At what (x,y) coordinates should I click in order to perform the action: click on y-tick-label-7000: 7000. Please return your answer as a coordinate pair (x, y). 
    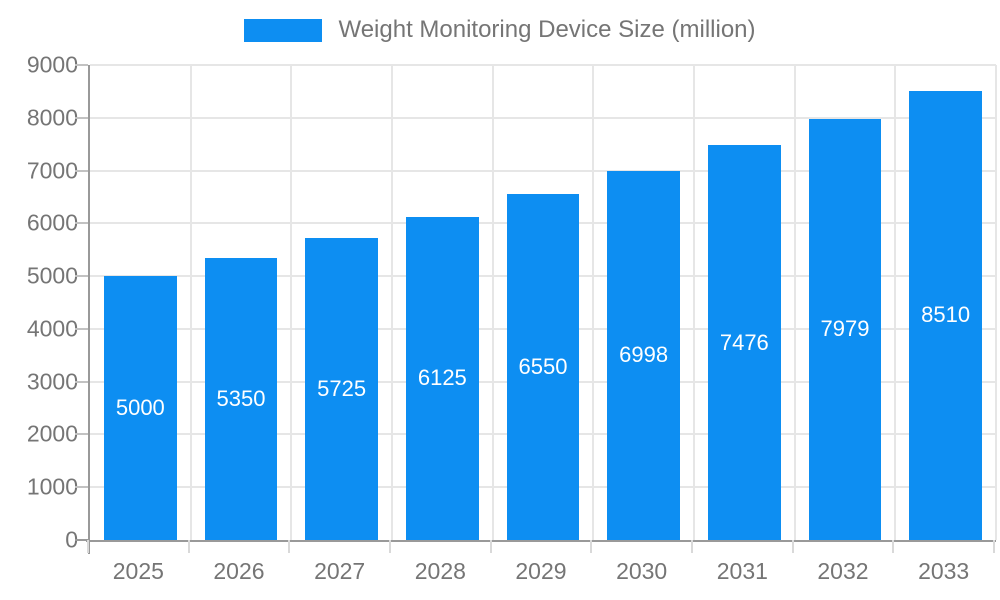
    Looking at the image, I should click on (52, 170).